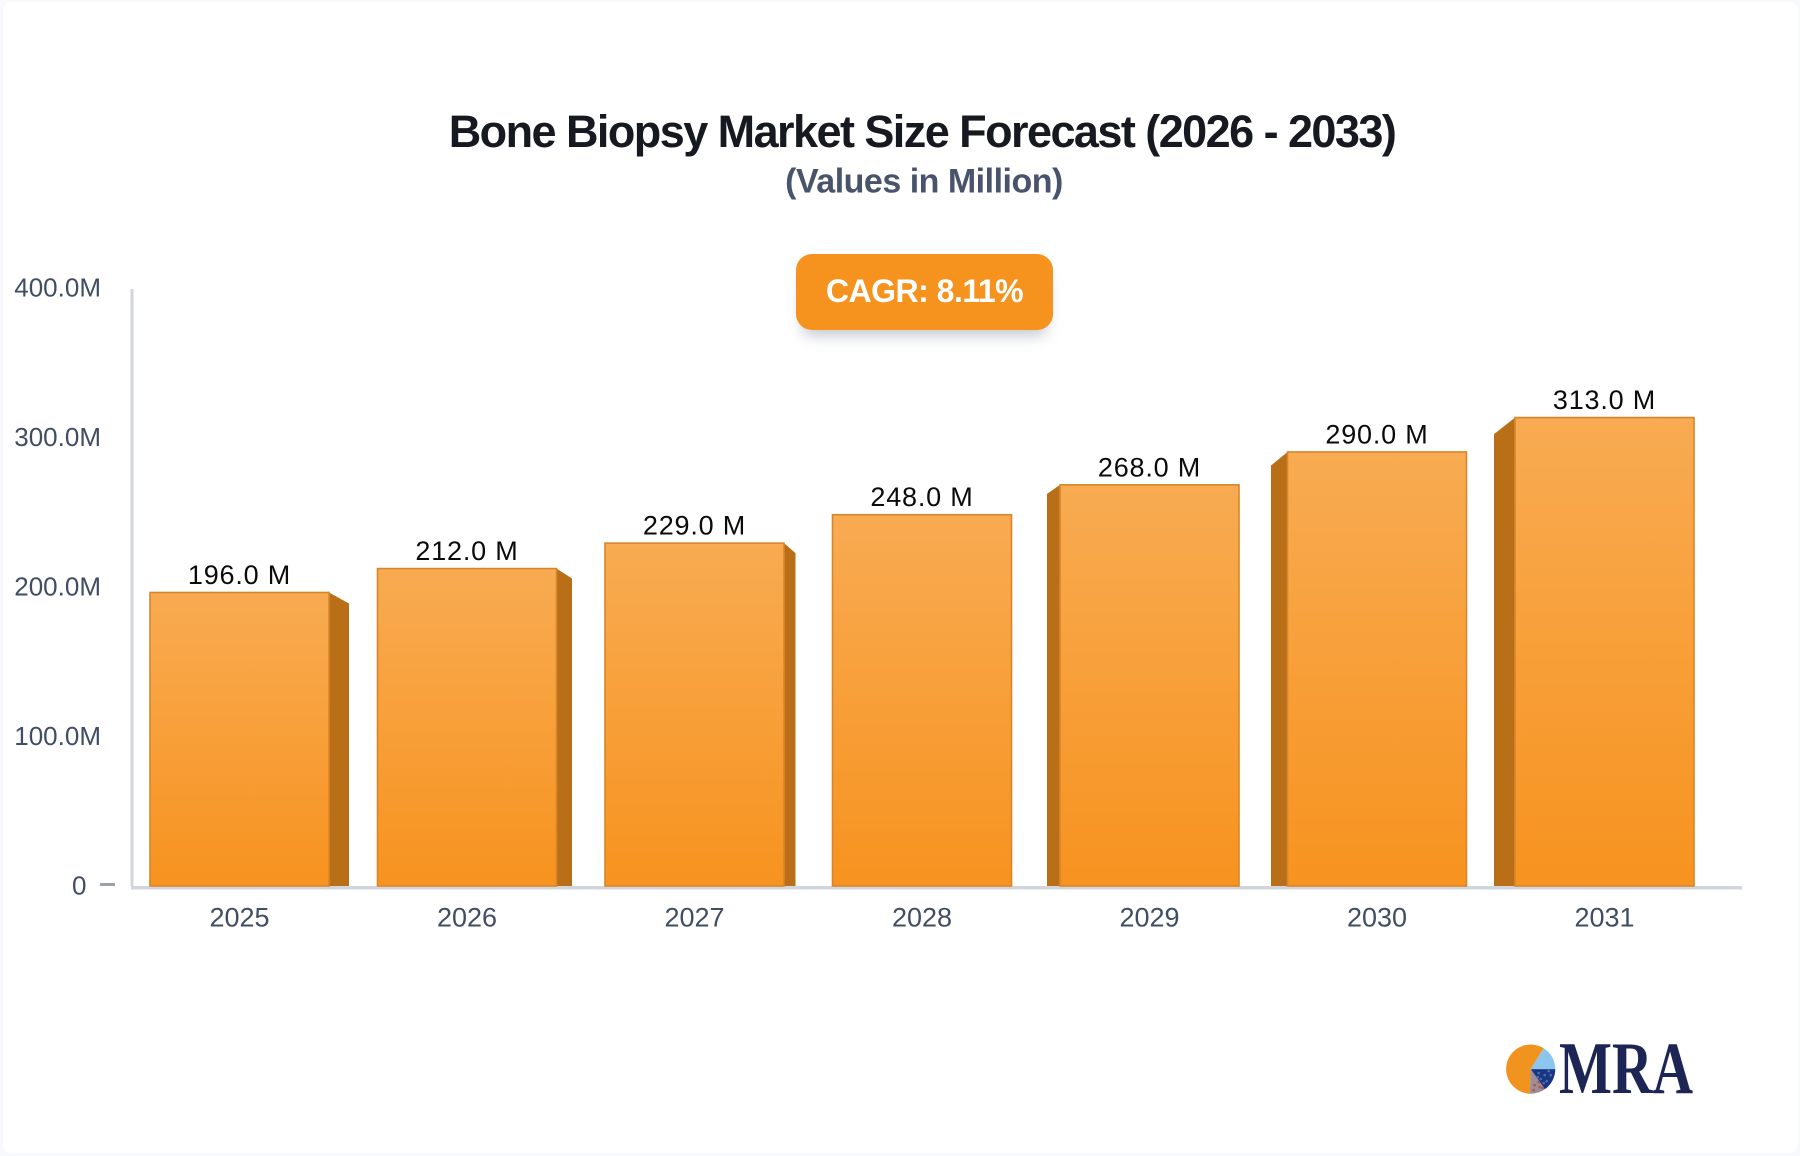  I want to click on svg-text: 2028, so click(922, 918).